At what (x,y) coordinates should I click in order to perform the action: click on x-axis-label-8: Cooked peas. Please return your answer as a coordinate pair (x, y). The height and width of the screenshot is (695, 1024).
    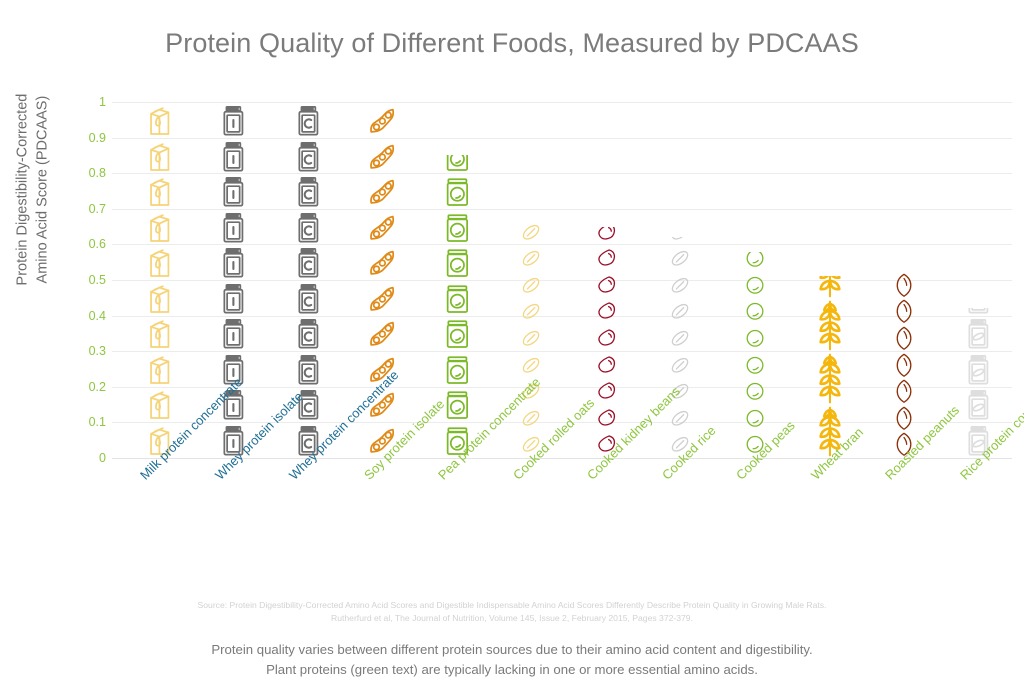
    Looking at the image, I should click on (765, 450).